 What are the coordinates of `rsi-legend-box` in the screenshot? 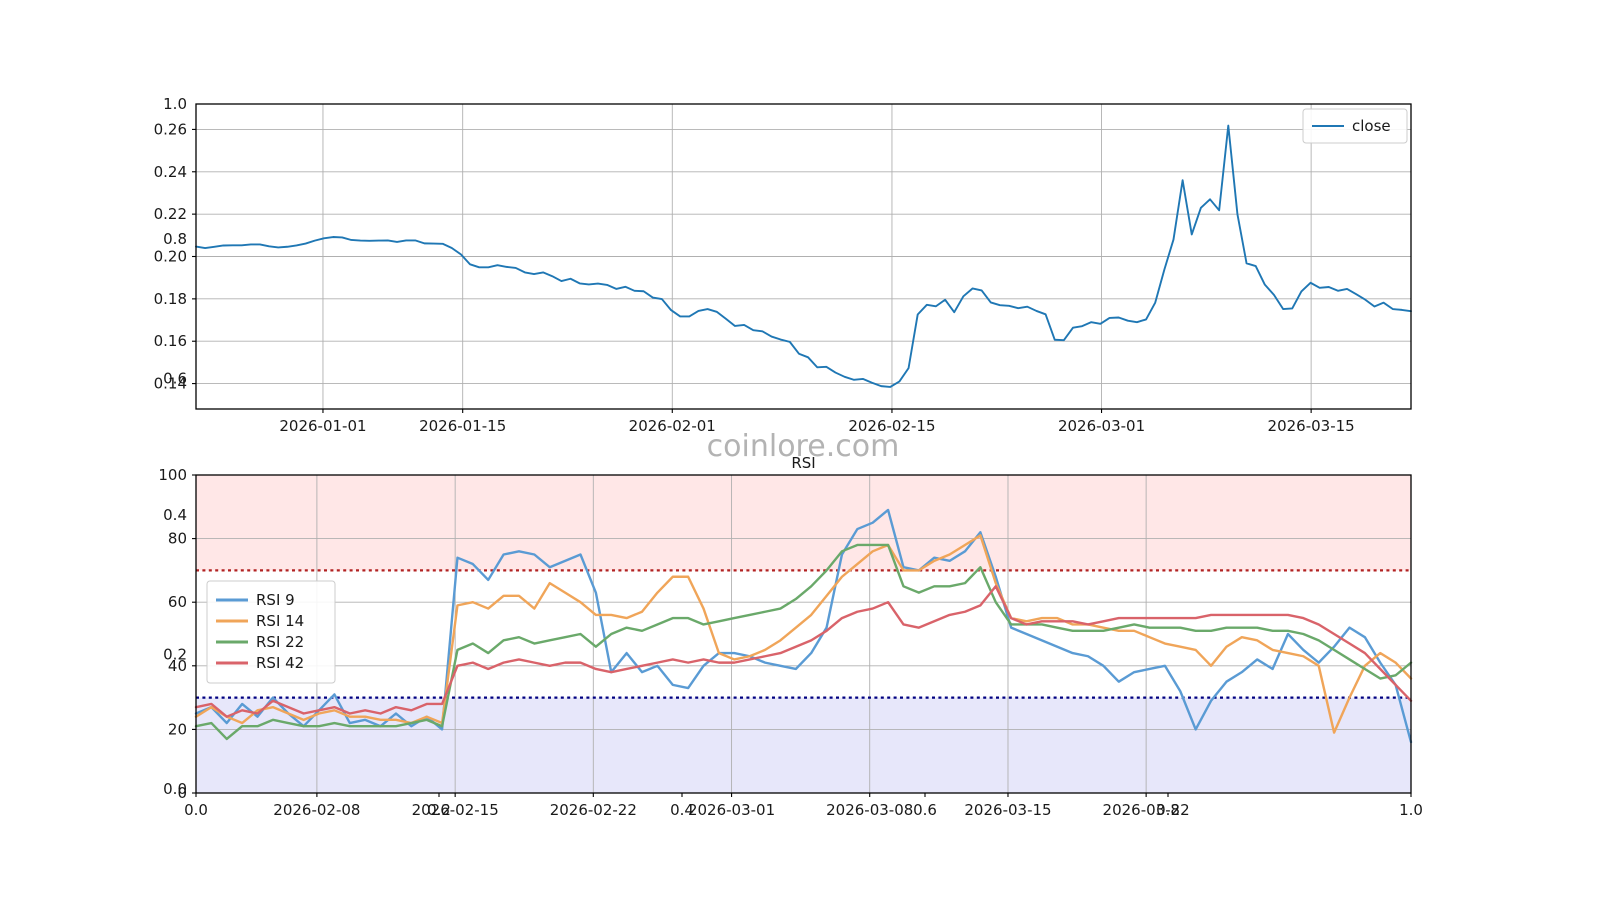 It's located at (271, 632).